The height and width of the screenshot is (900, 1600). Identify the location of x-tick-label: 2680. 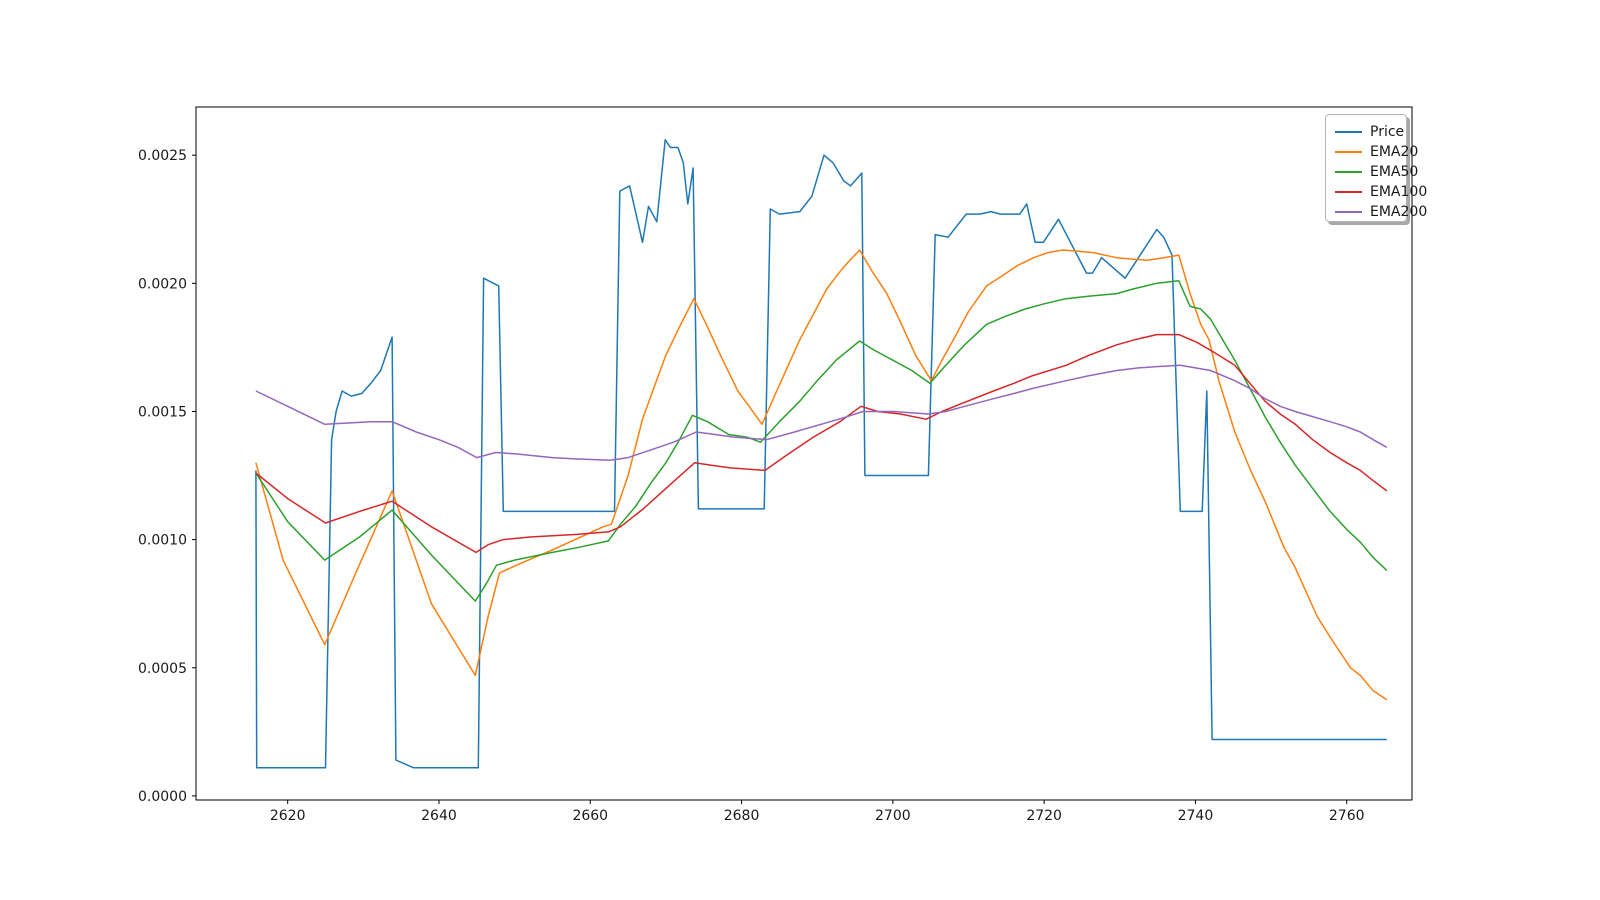
(742, 816).